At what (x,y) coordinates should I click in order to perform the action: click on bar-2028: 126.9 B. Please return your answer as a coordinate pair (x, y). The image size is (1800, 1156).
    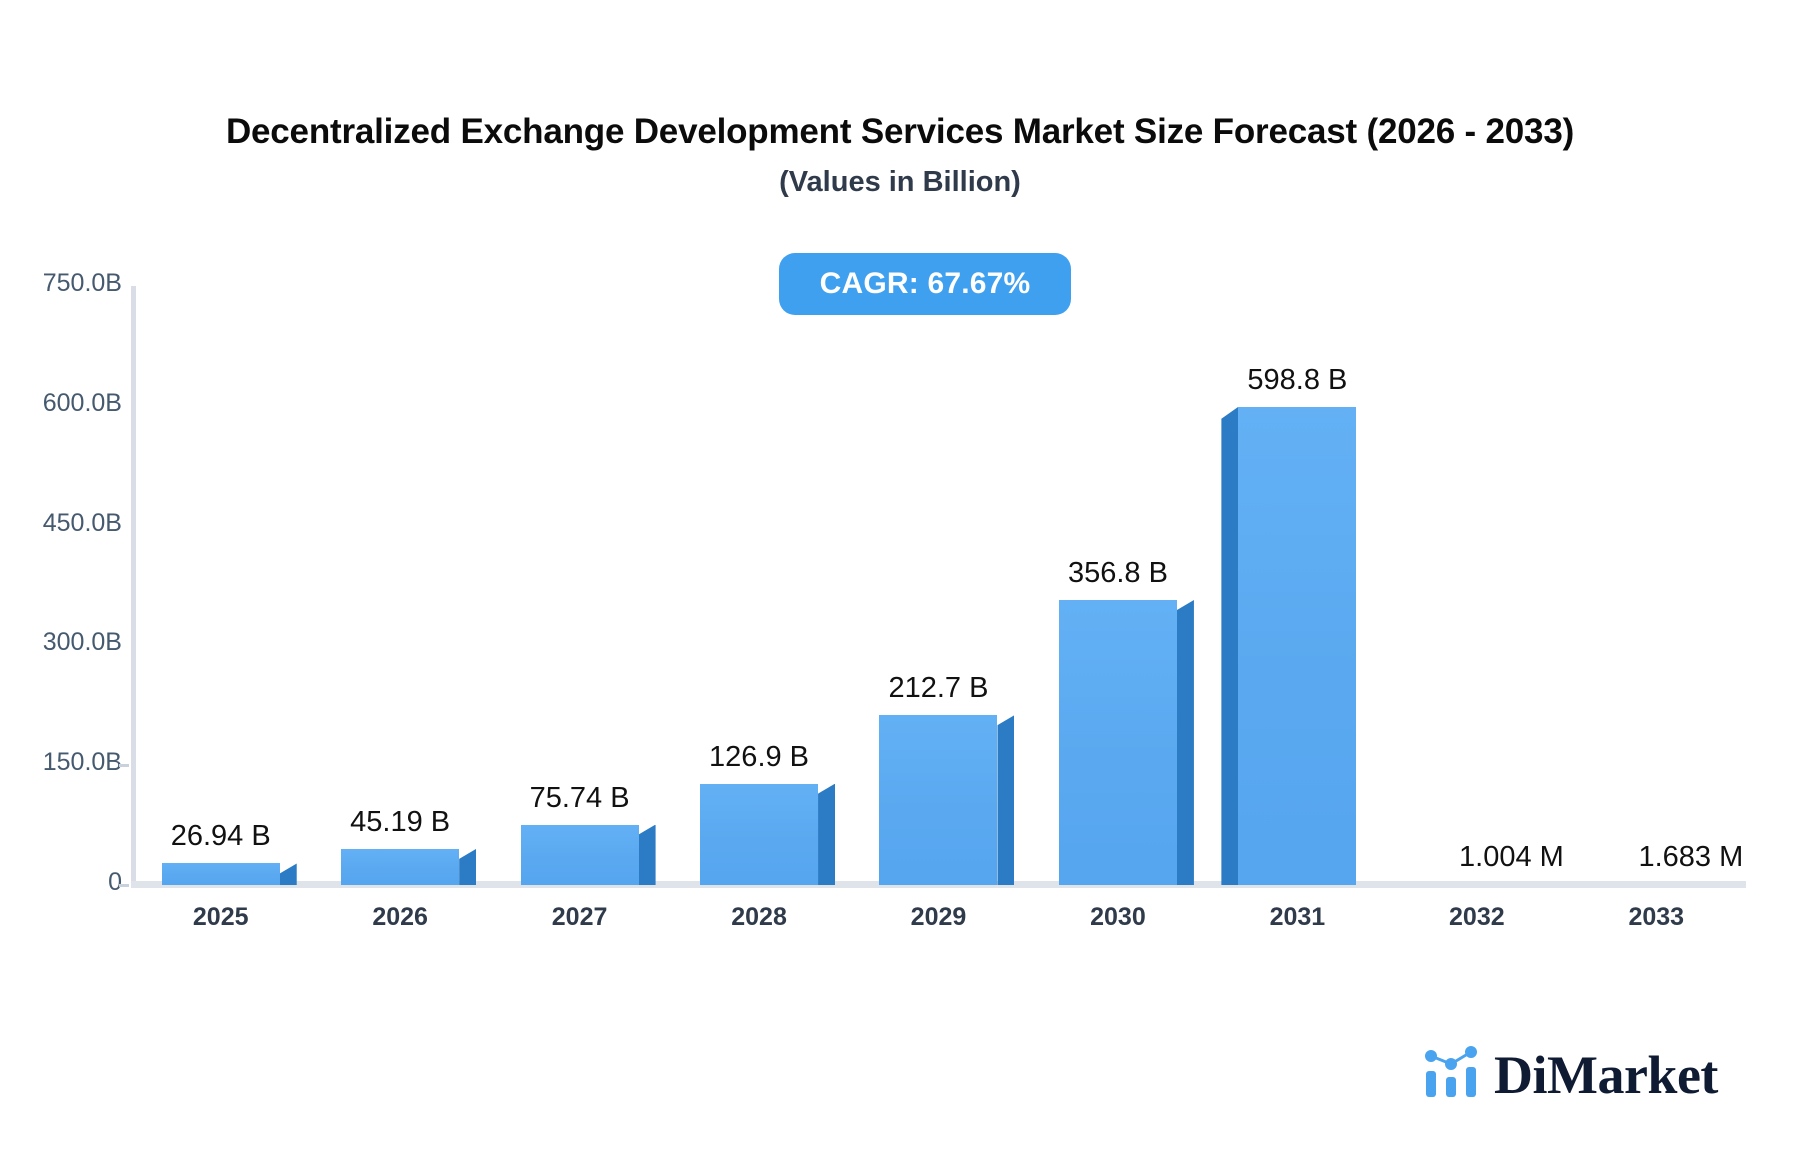
    Looking at the image, I should click on (768, 813).